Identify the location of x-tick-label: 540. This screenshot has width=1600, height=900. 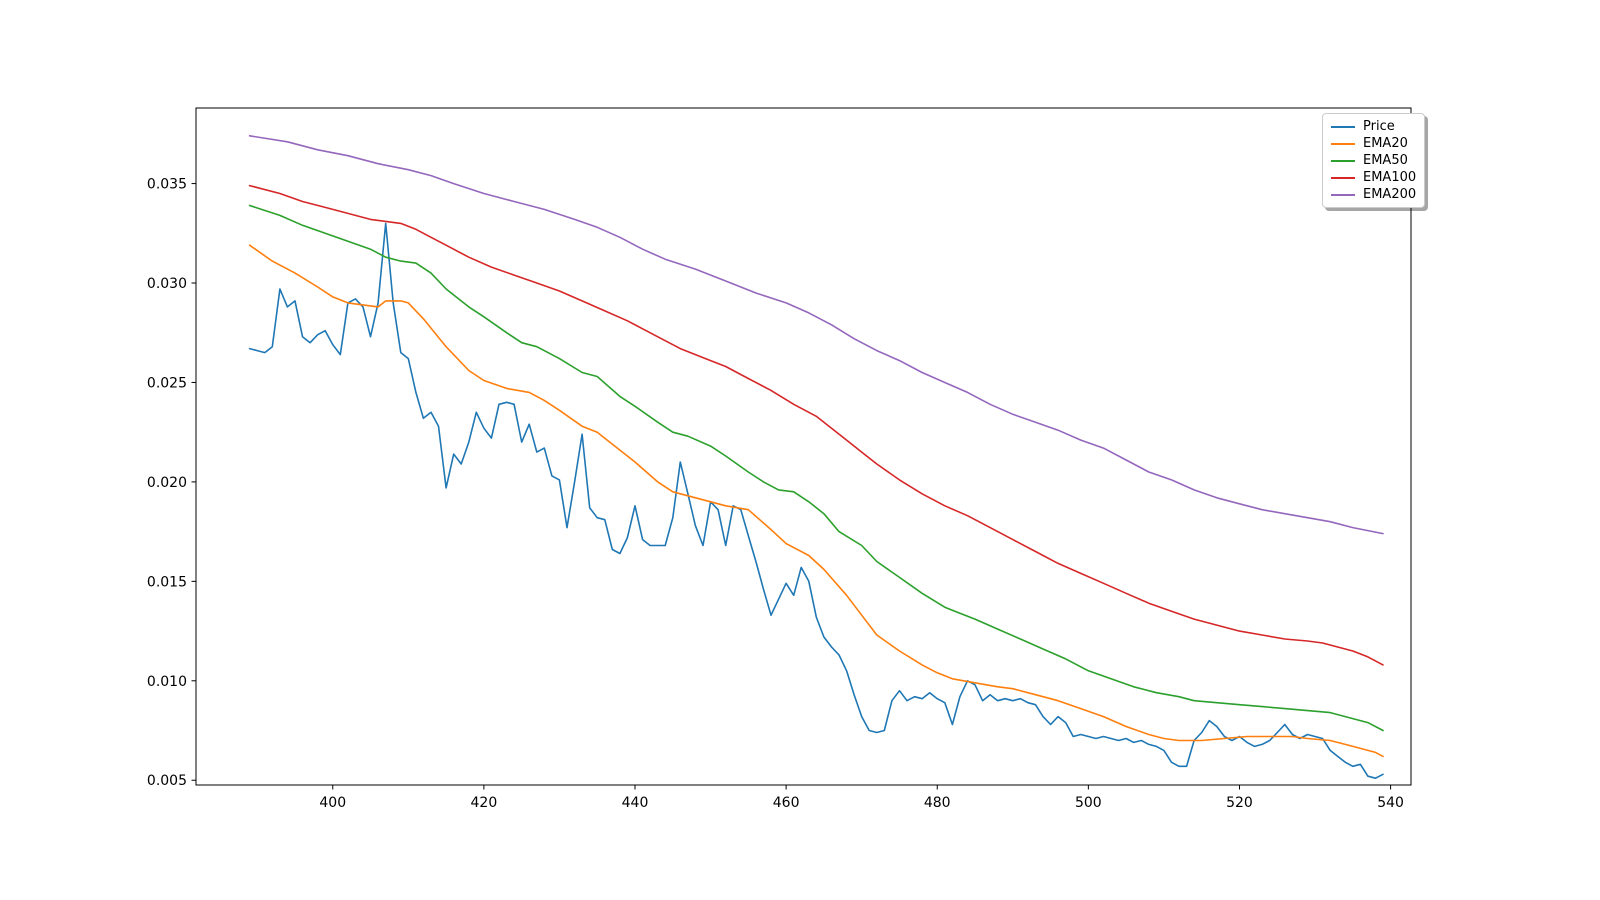
(1390, 803).